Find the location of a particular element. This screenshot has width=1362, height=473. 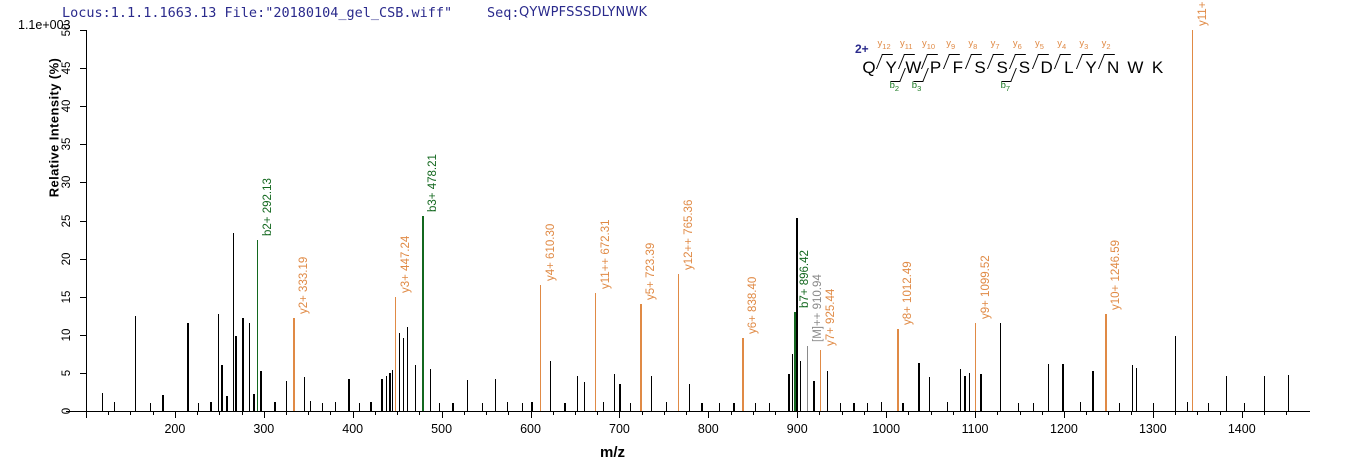

y-tick-label: 25 is located at coordinates (67, 220).